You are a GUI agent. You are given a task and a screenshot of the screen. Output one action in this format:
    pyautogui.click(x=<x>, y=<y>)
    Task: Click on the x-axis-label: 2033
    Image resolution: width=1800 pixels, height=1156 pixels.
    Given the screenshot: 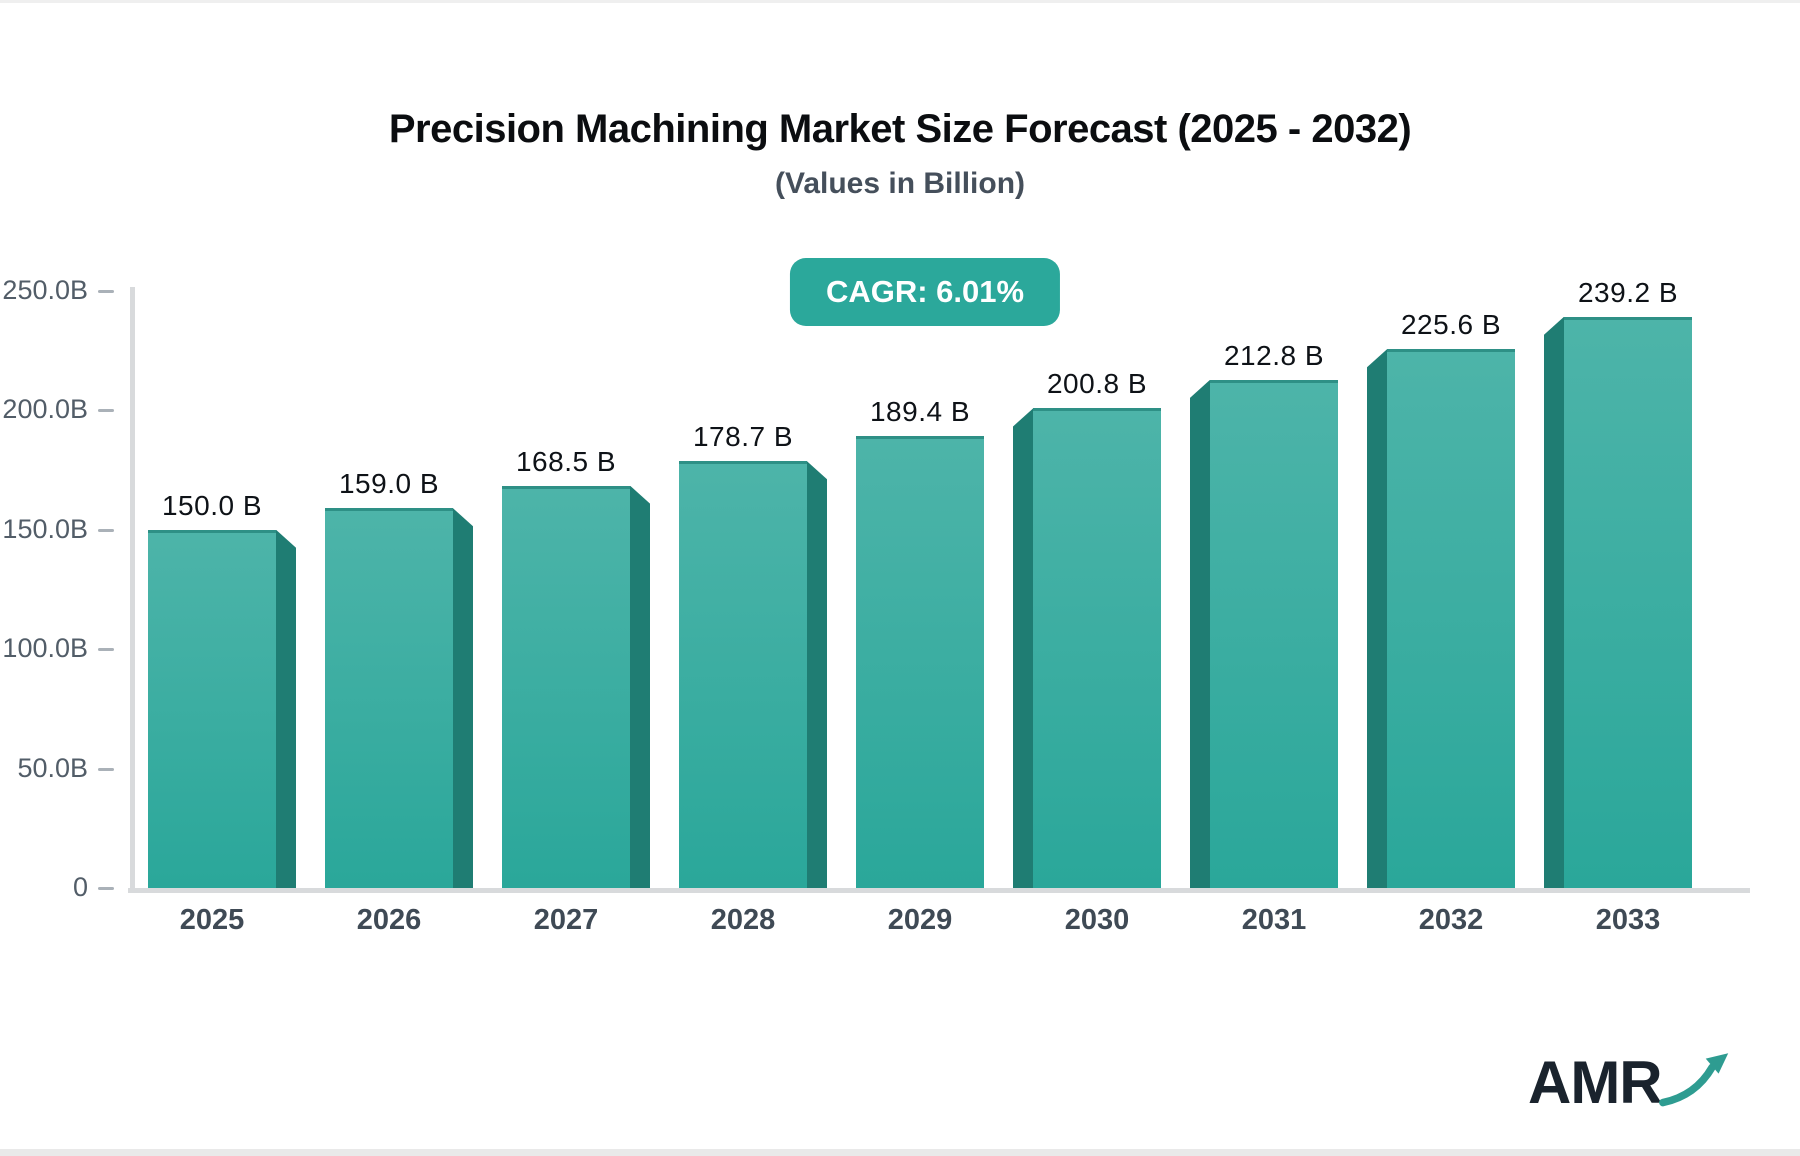 What is the action you would take?
    pyautogui.click(x=1628, y=920)
    